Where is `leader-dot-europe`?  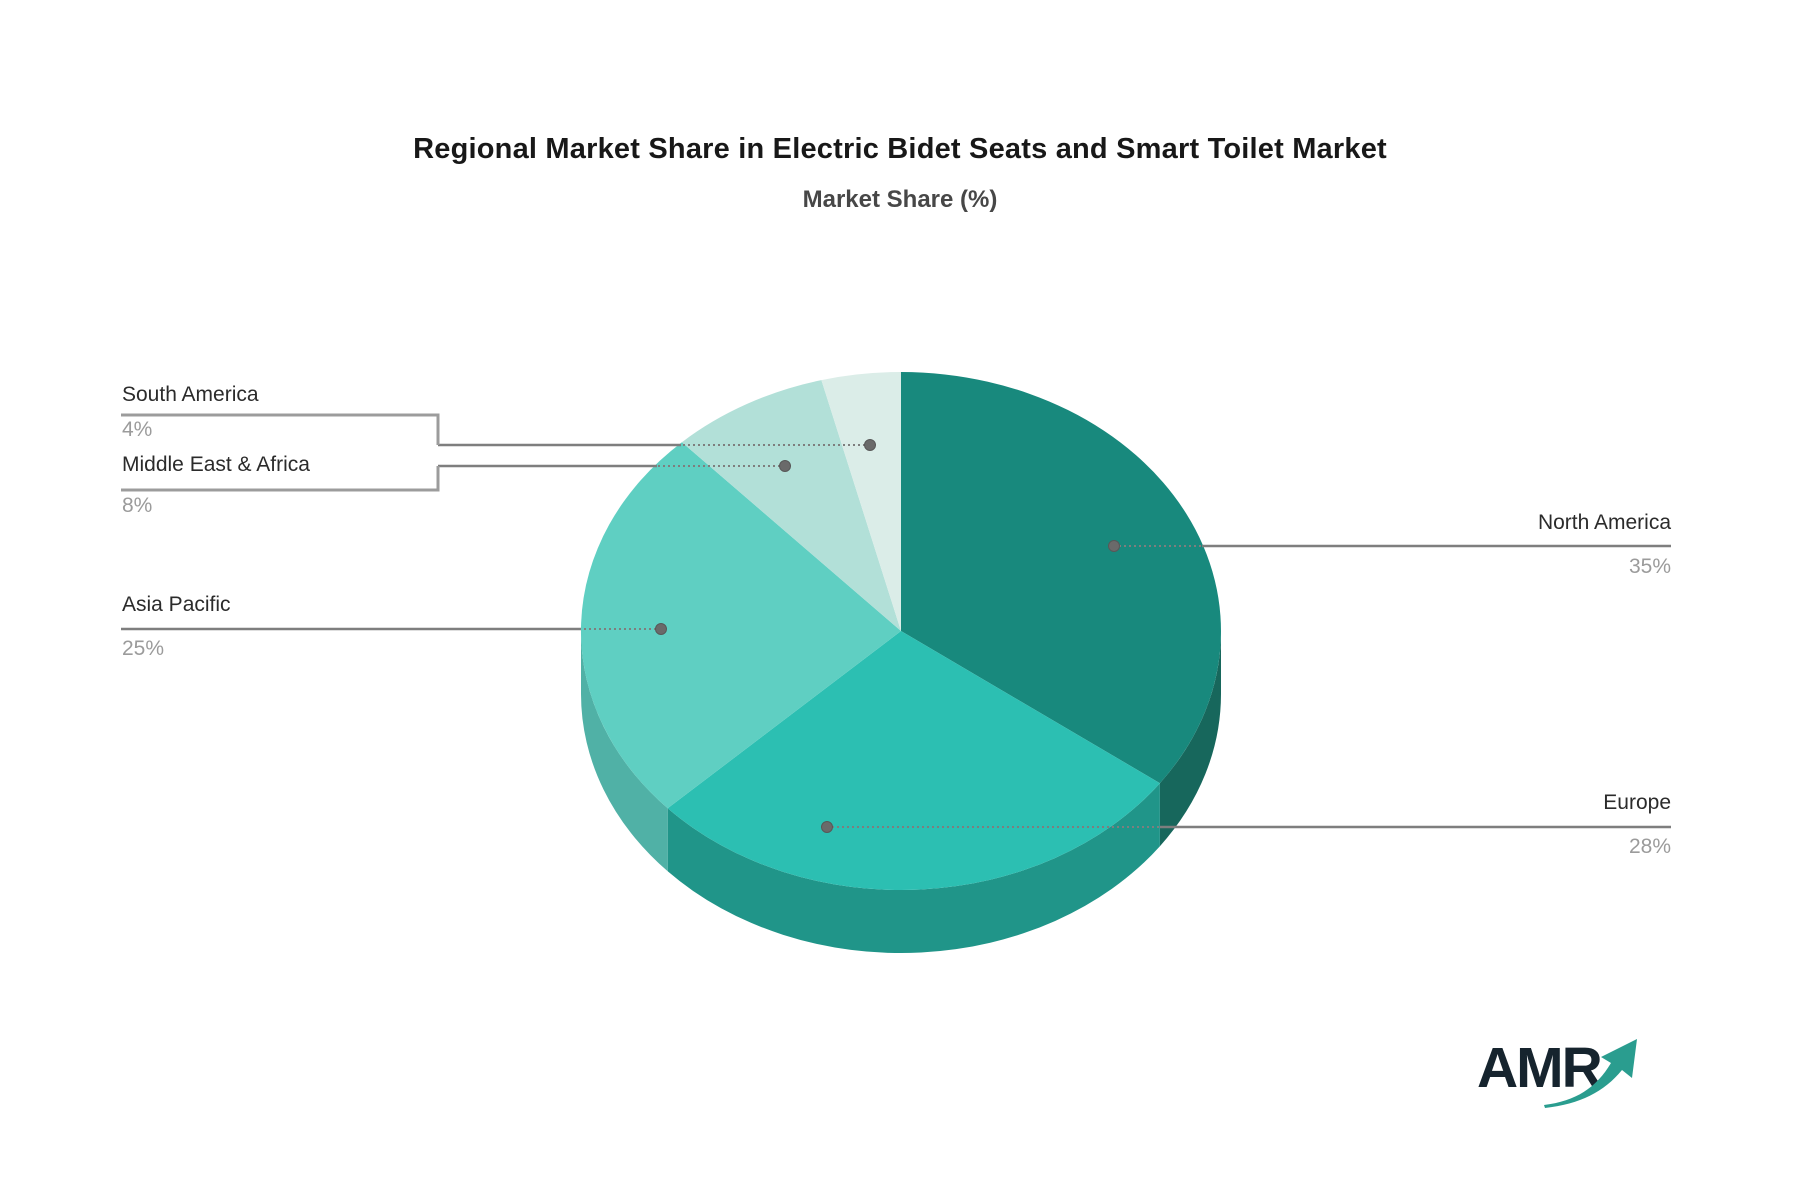
leader-dot-europe is located at coordinates (827, 827).